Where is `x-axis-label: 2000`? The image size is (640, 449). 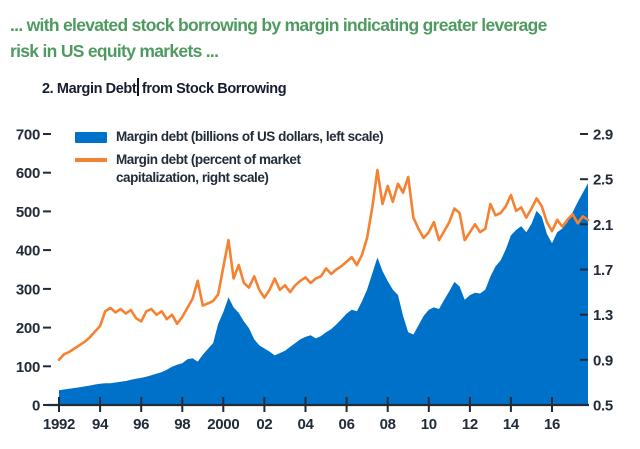
x-axis-label: 2000 is located at coordinates (223, 424).